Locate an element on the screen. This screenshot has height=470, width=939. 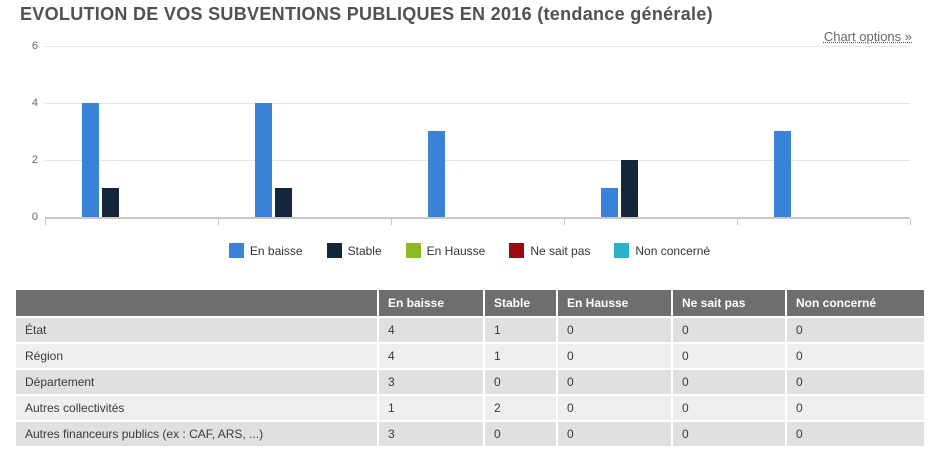
legend-label: En baisse is located at coordinates (276, 250).